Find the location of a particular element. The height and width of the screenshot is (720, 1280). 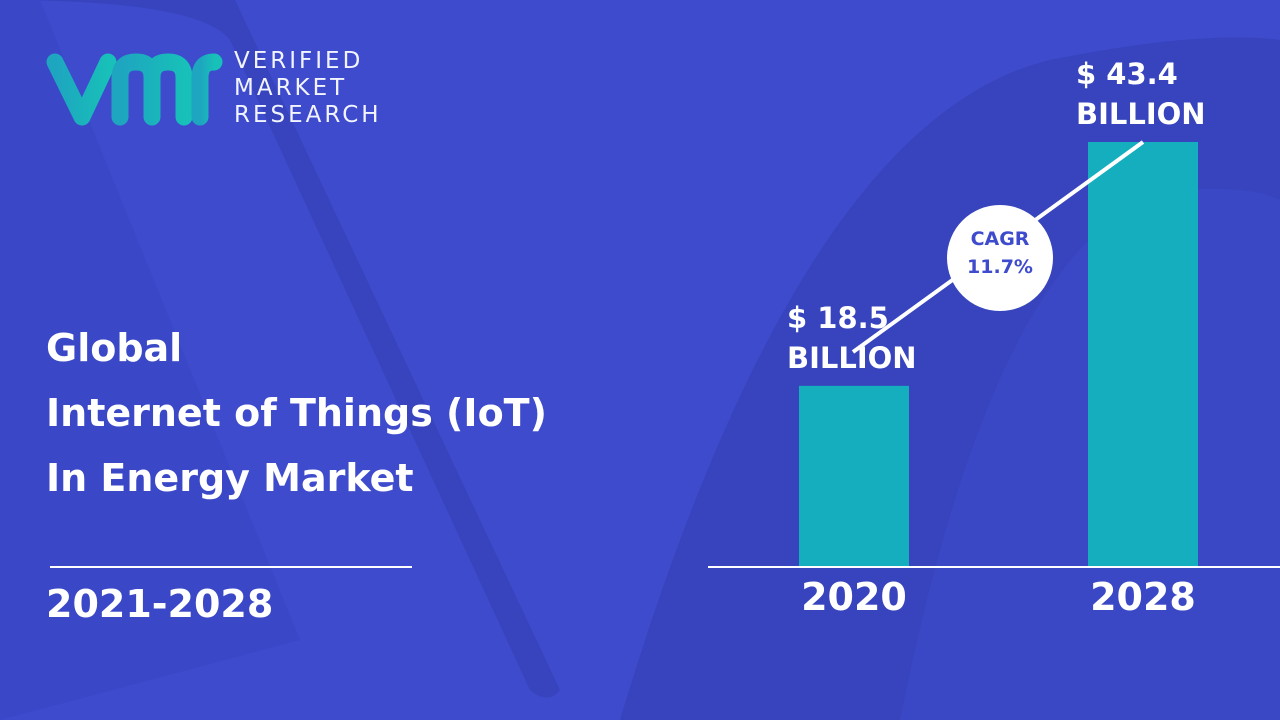

title-line: In Energy Market is located at coordinates (230, 478).